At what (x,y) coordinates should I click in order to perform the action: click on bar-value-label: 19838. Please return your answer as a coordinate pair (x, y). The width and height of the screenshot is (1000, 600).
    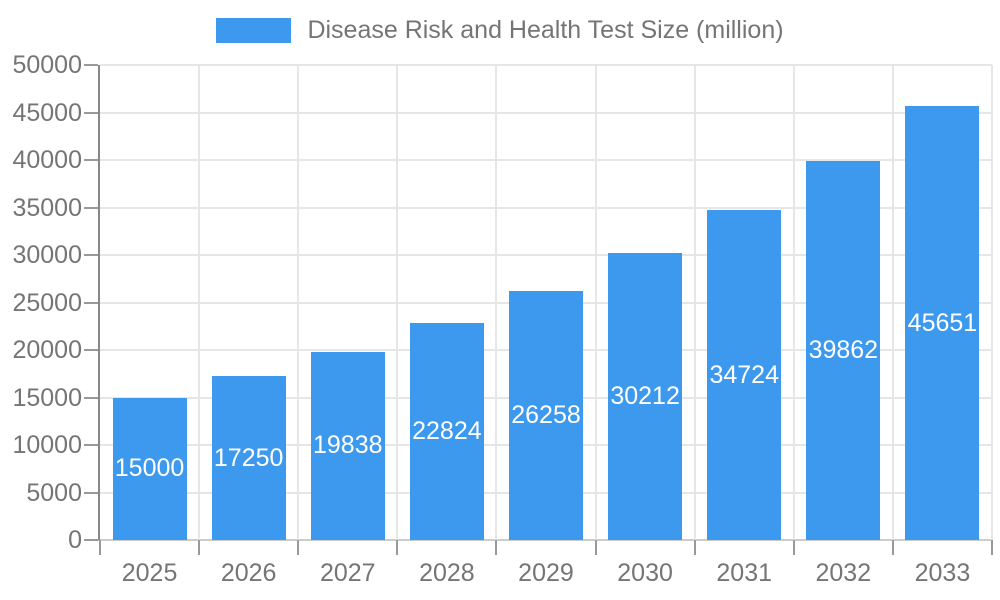
    Looking at the image, I should click on (348, 445).